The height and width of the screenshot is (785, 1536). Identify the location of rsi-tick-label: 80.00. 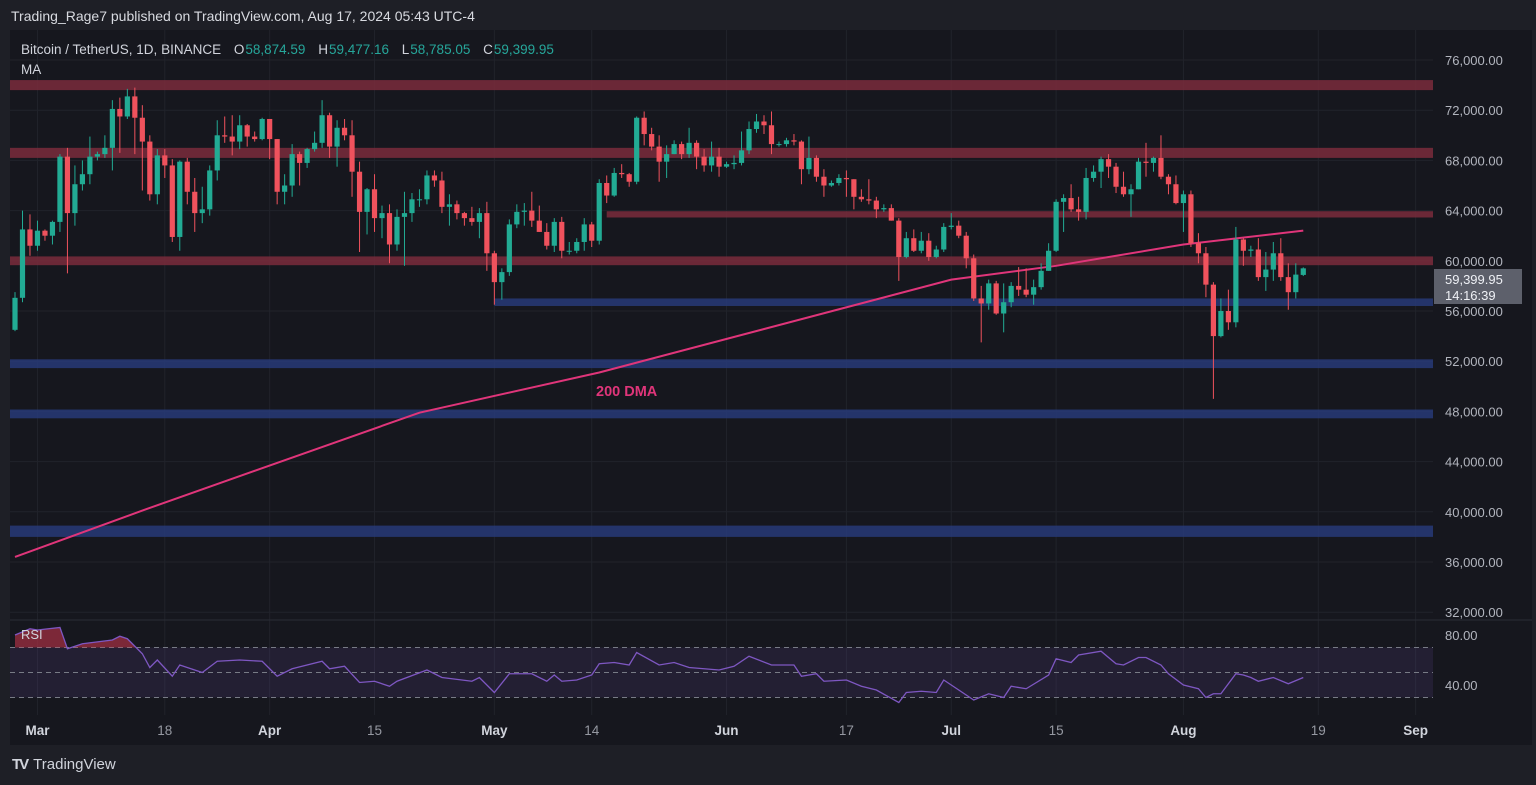
(1461, 635).